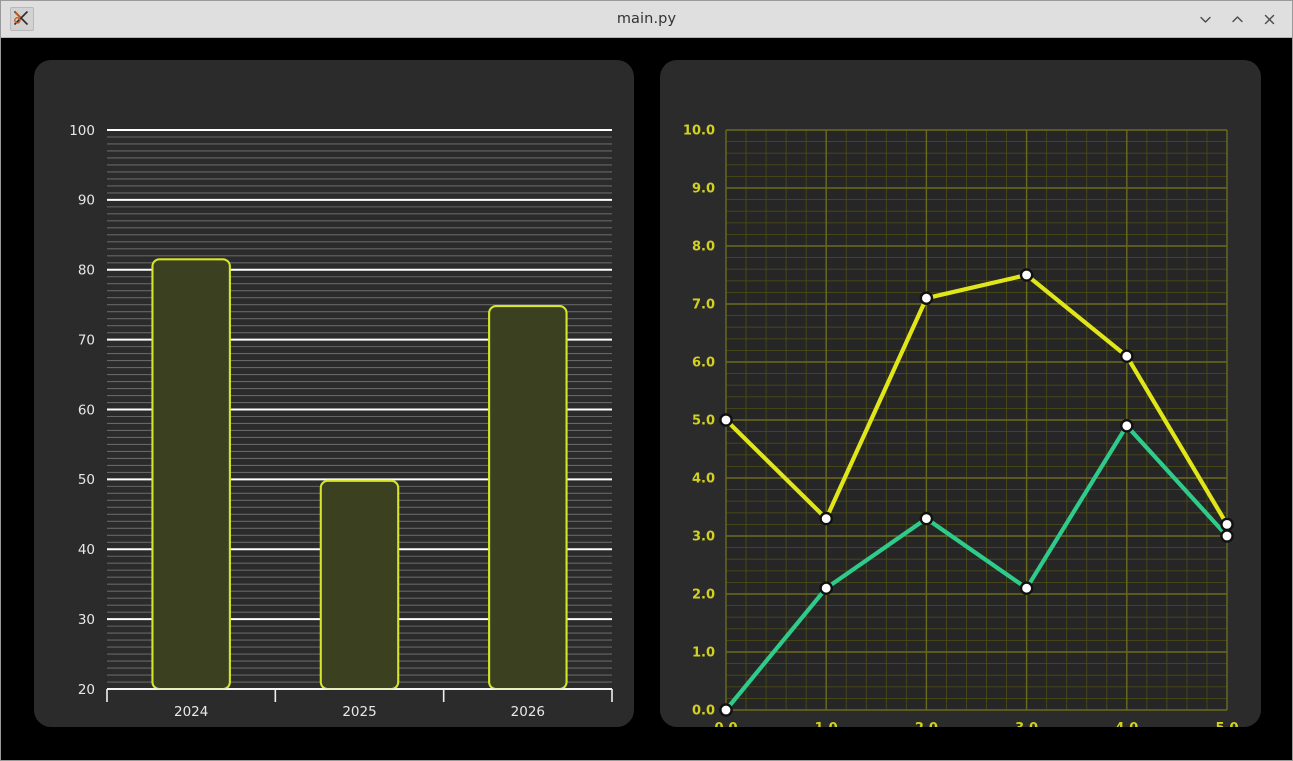  Describe the element at coordinates (22, 19) in the screenshot. I see `x-logo-icon` at that location.